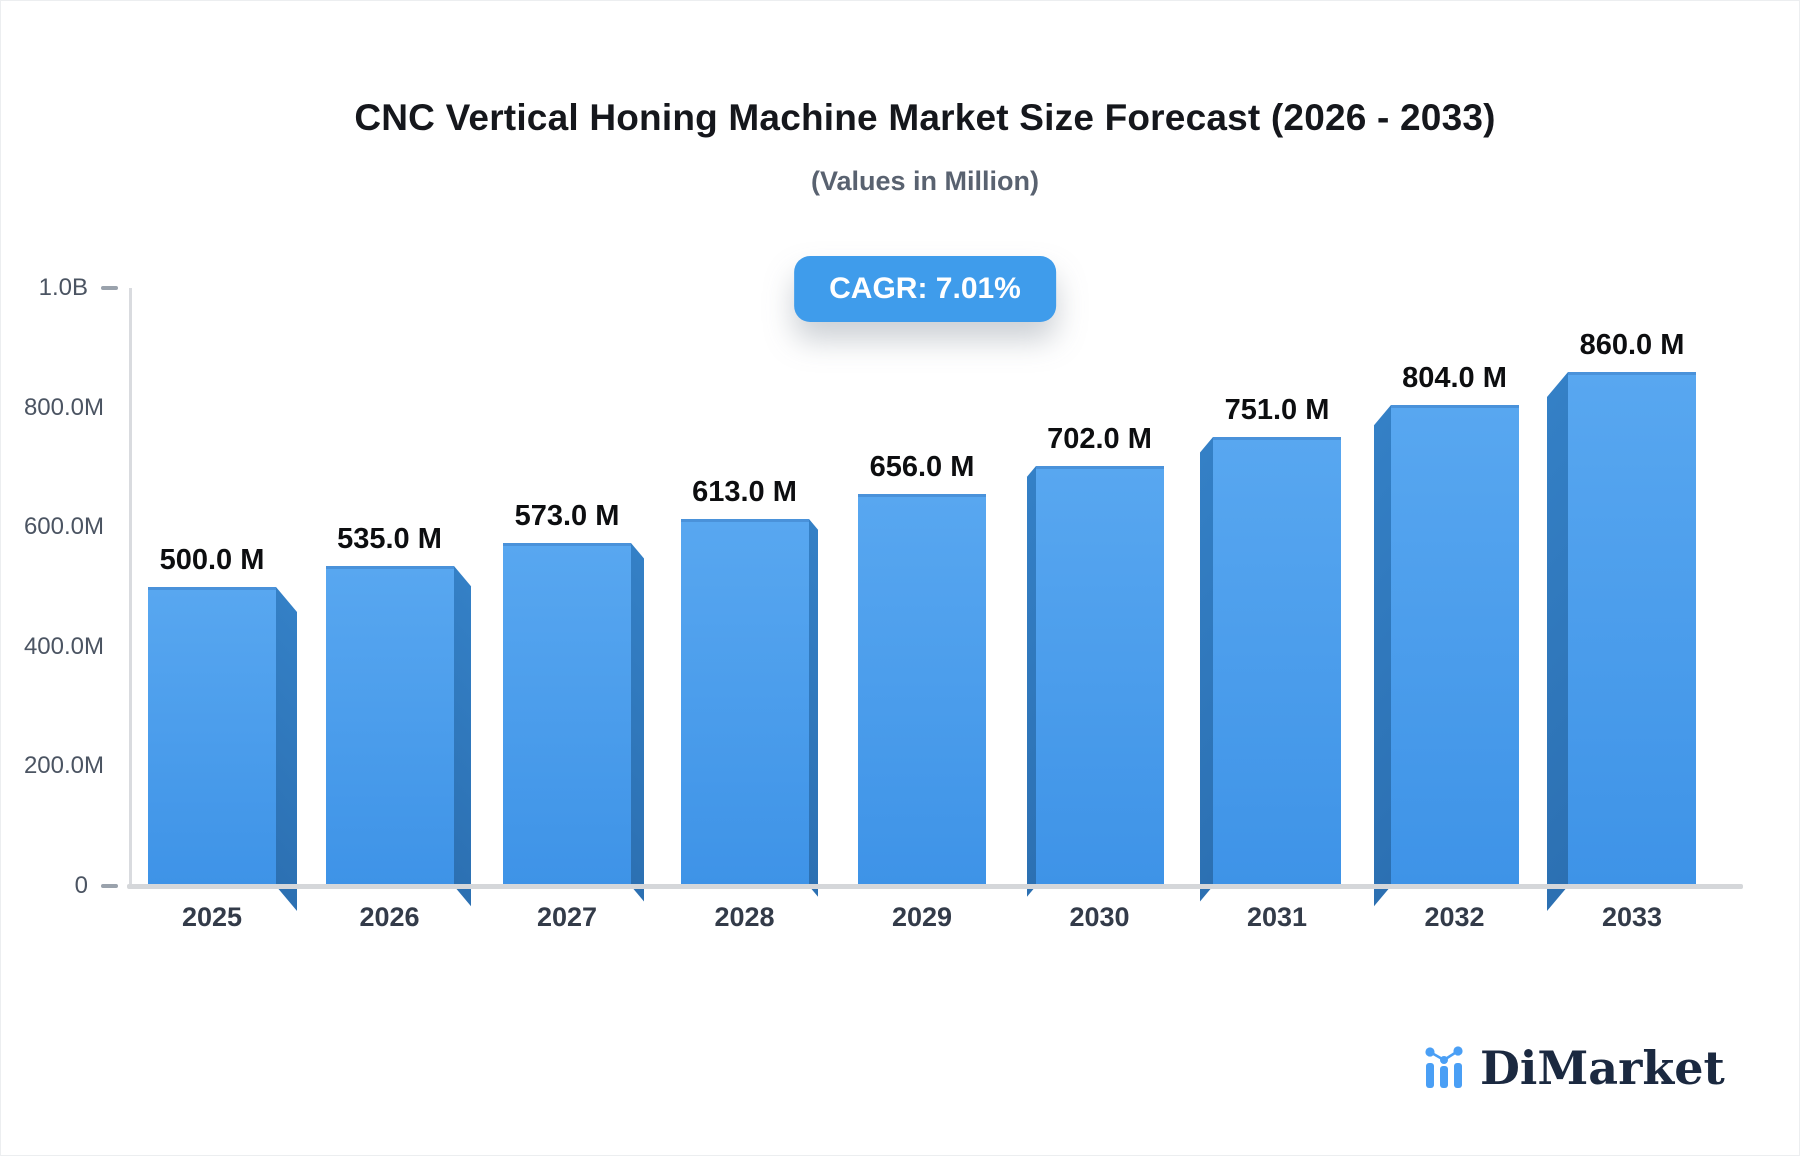 This screenshot has height=1156, width=1800. Describe the element at coordinates (1277, 409) in the screenshot. I see `bar-value-label: 751.0 M` at that location.